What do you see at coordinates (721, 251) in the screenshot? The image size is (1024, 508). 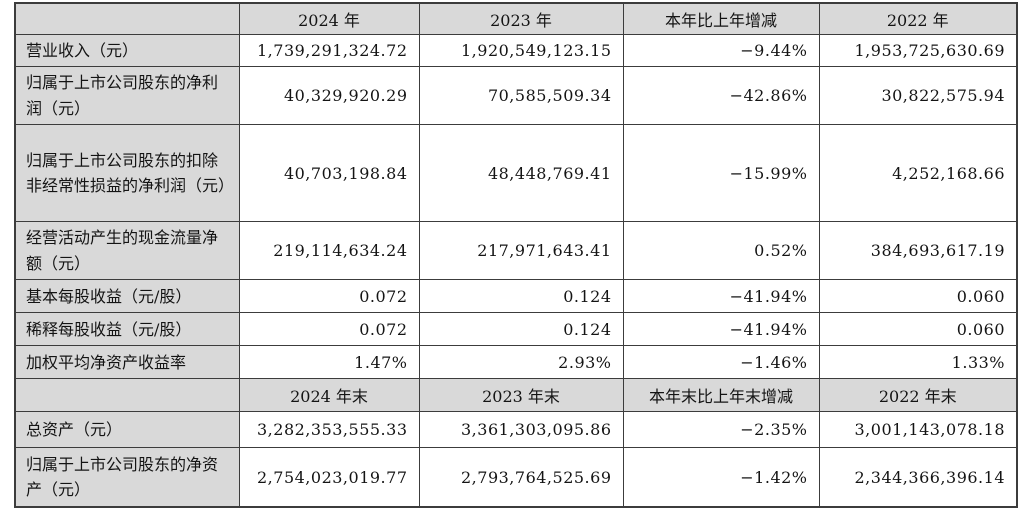 I see `value-change: 0.52%` at bounding box center [721, 251].